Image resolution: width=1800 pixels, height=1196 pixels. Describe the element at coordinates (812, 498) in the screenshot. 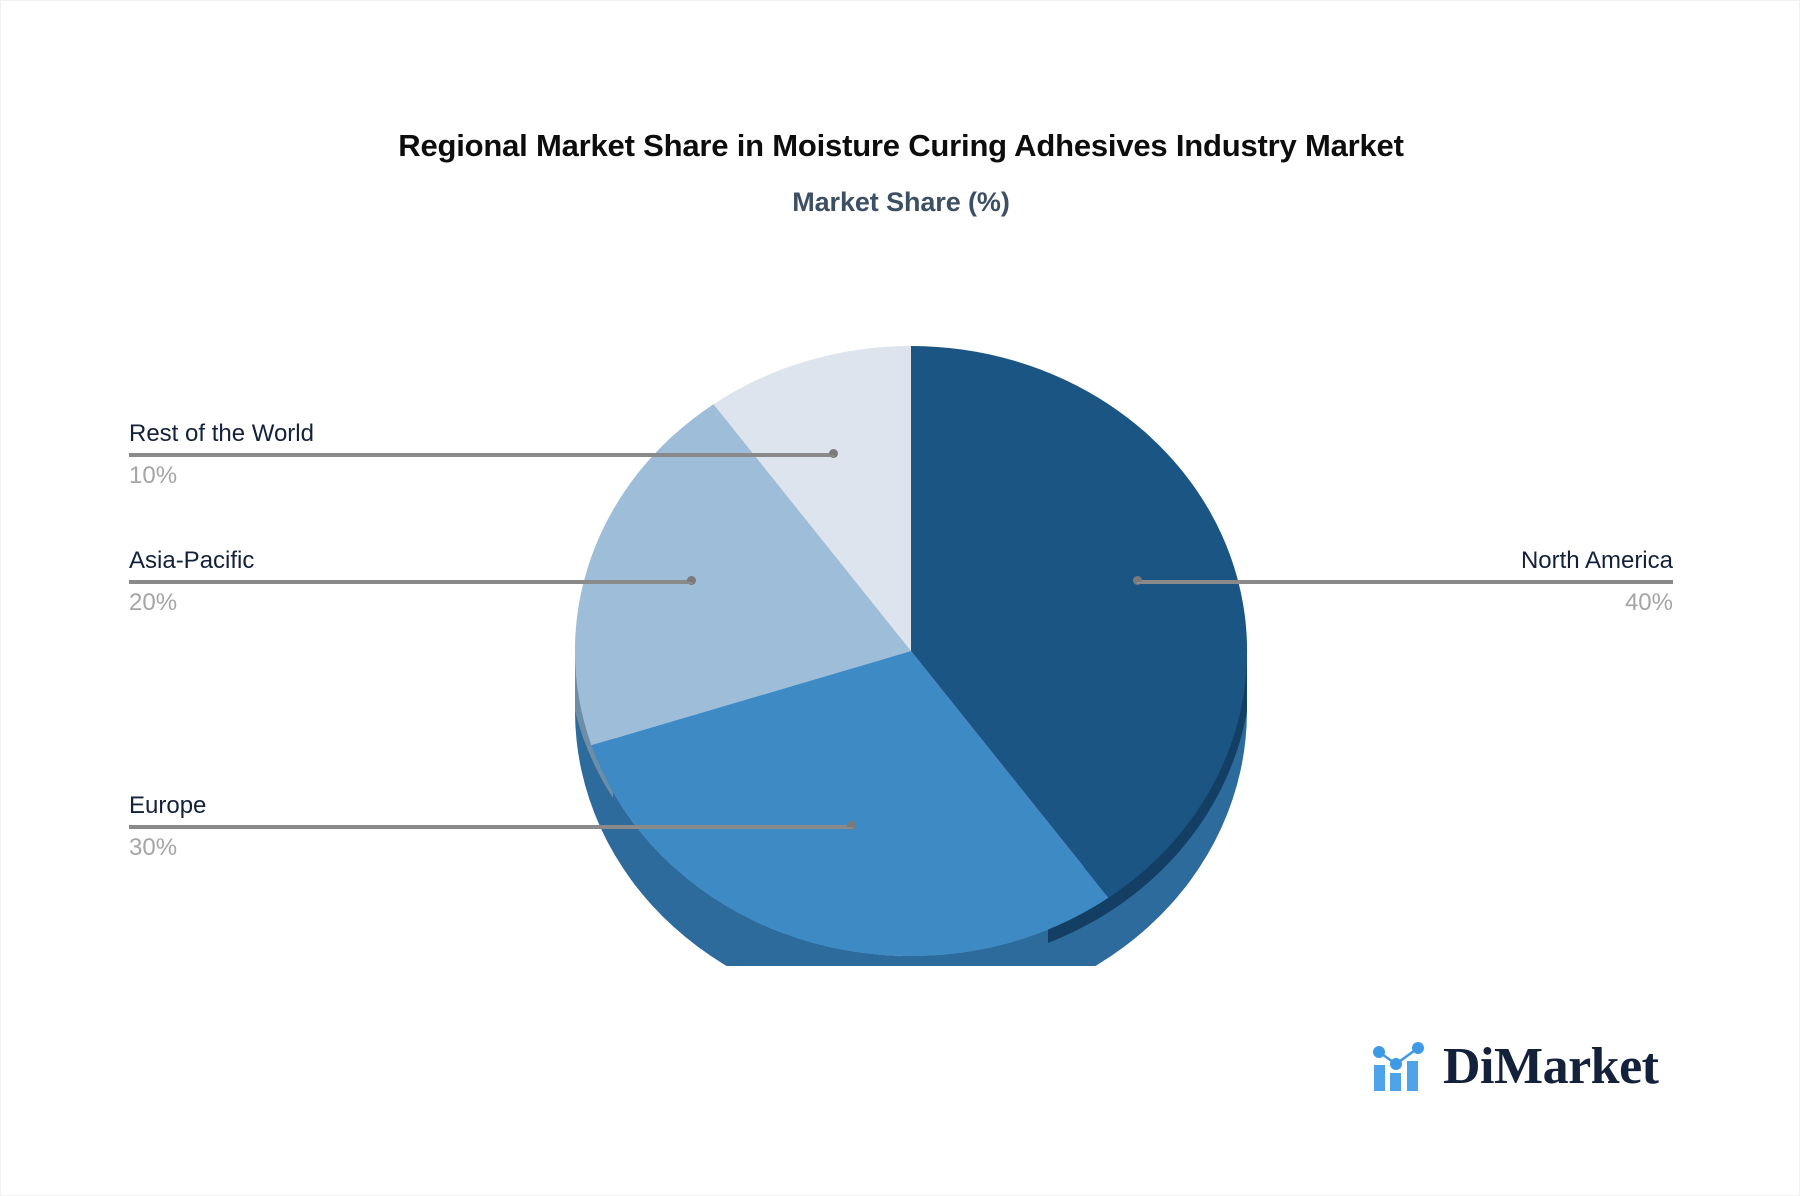

I see `slice-rest-of-the-world` at that location.